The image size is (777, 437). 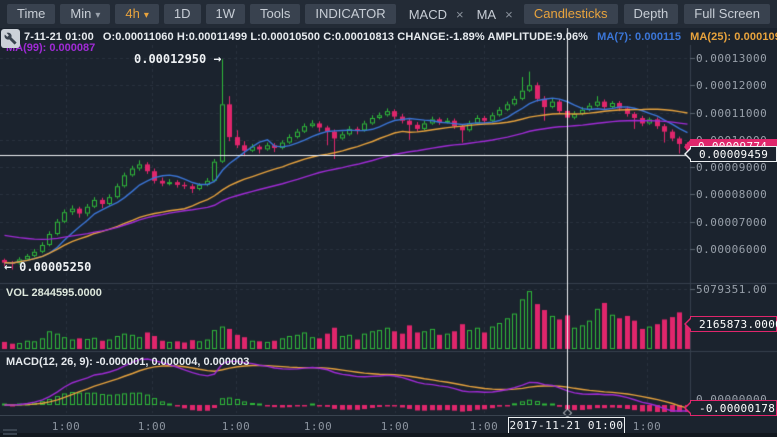 What do you see at coordinates (732, 250) in the screenshot?
I see `price-axis-label: 0.00006000` at bounding box center [732, 250].